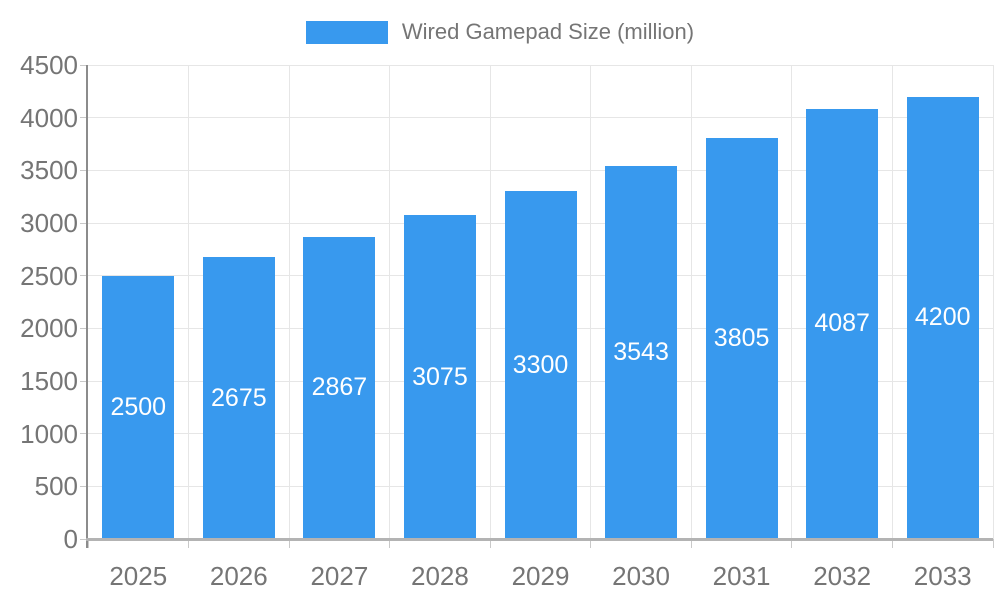 The image size is (1000, 600). I want to click on x-axis-label: 2031, so click(741, 576).